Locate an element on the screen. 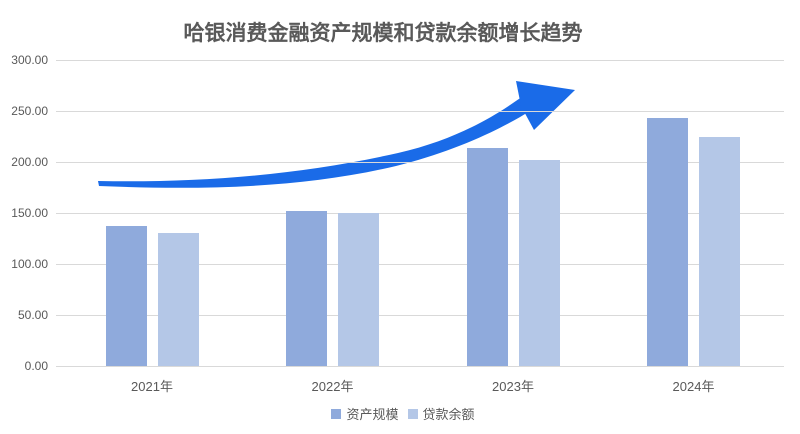 This screenshot has height=434, width=800. legend-item-assets: 资产规模 is located at coordinates (365, 413).